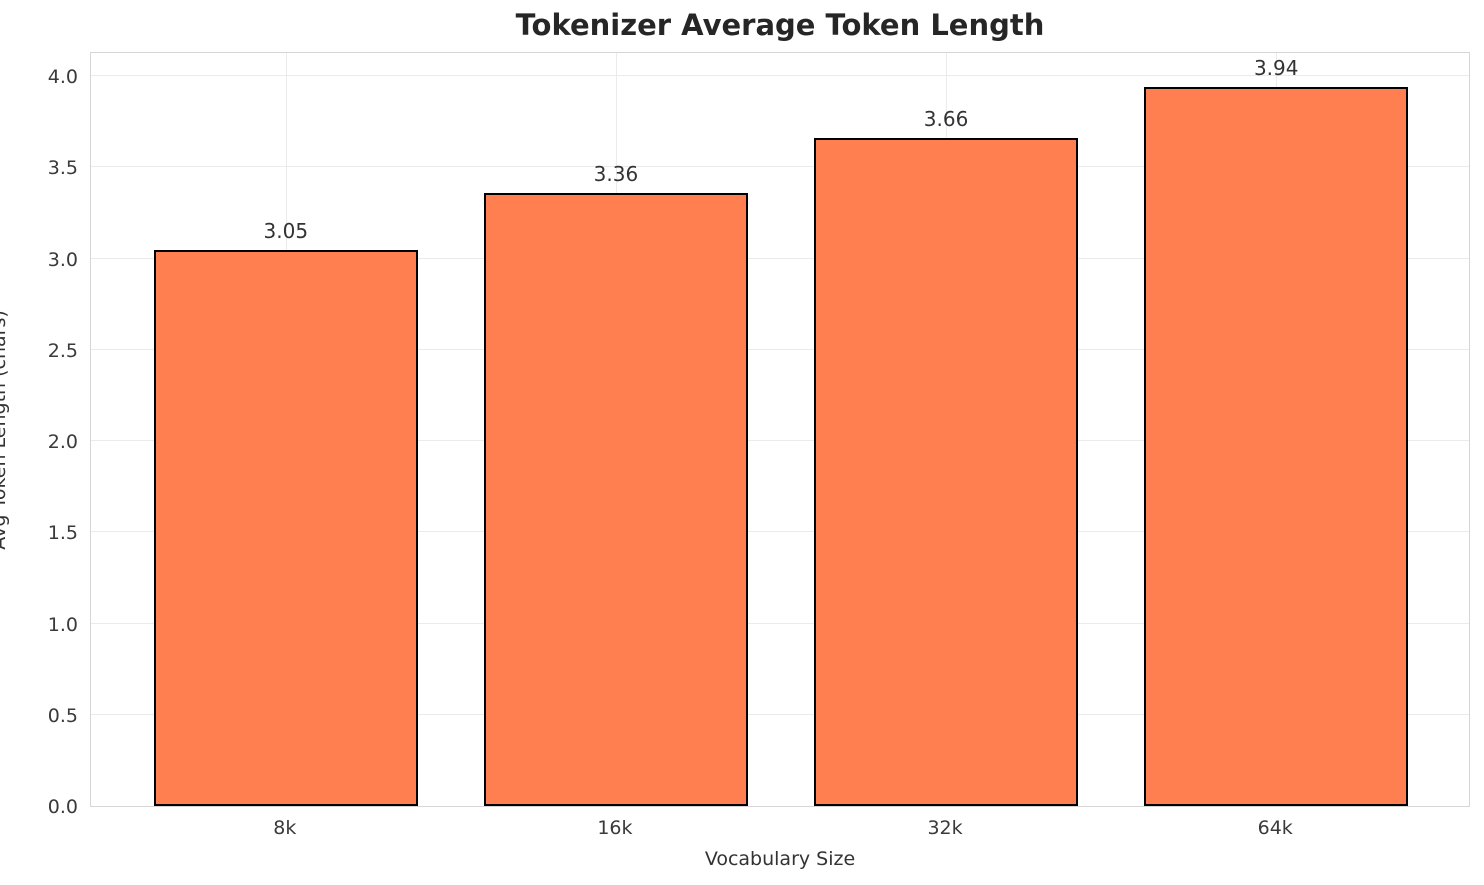 The height and width of the screenshot is (885, 1484). Describe the element at coordinates (780, 25) in the screenshot. I see `chart-title: Tokenizer Average Token Length` at that location.